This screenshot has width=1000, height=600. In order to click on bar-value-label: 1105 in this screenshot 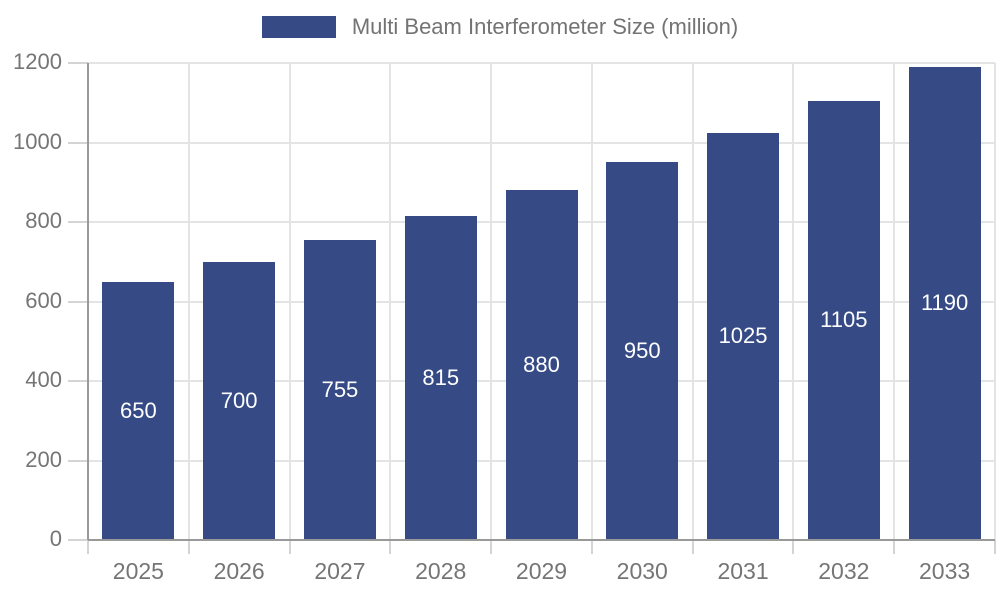, I will do `click(844, 320)`.